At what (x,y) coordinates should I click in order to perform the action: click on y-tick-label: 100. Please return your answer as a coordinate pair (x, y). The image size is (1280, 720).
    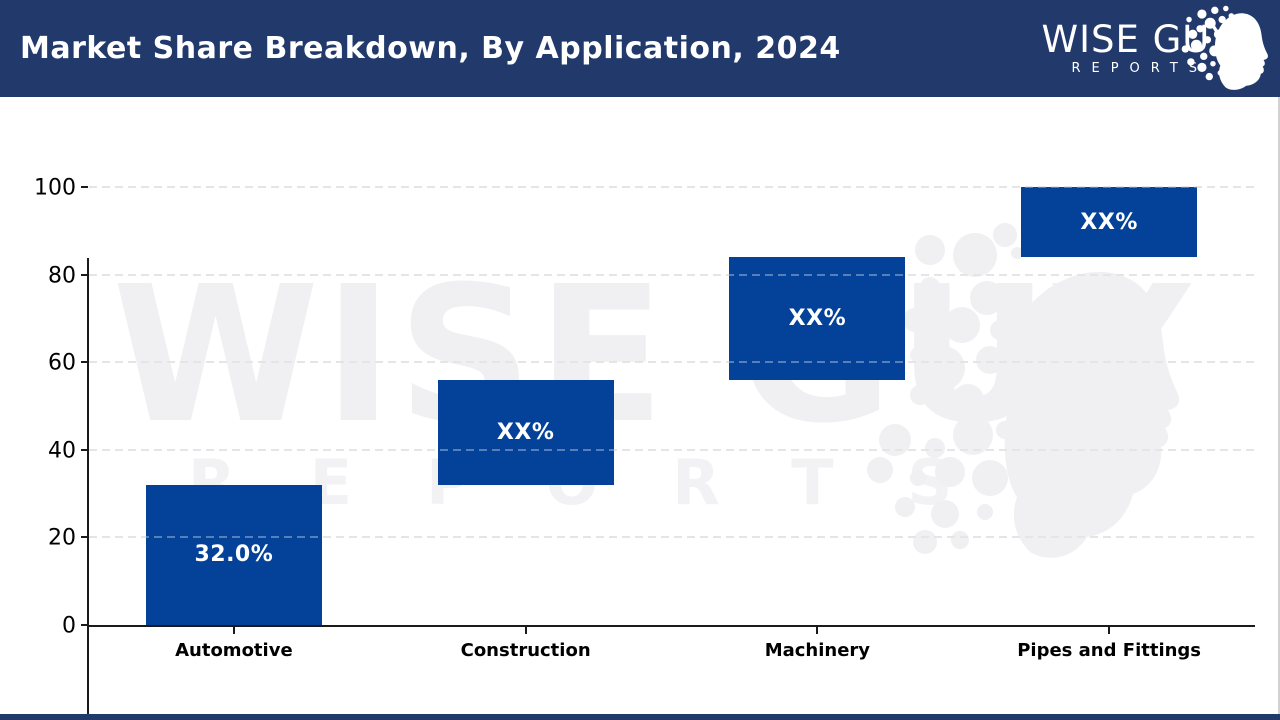
    Looking at the image, I should click on (55, 188).